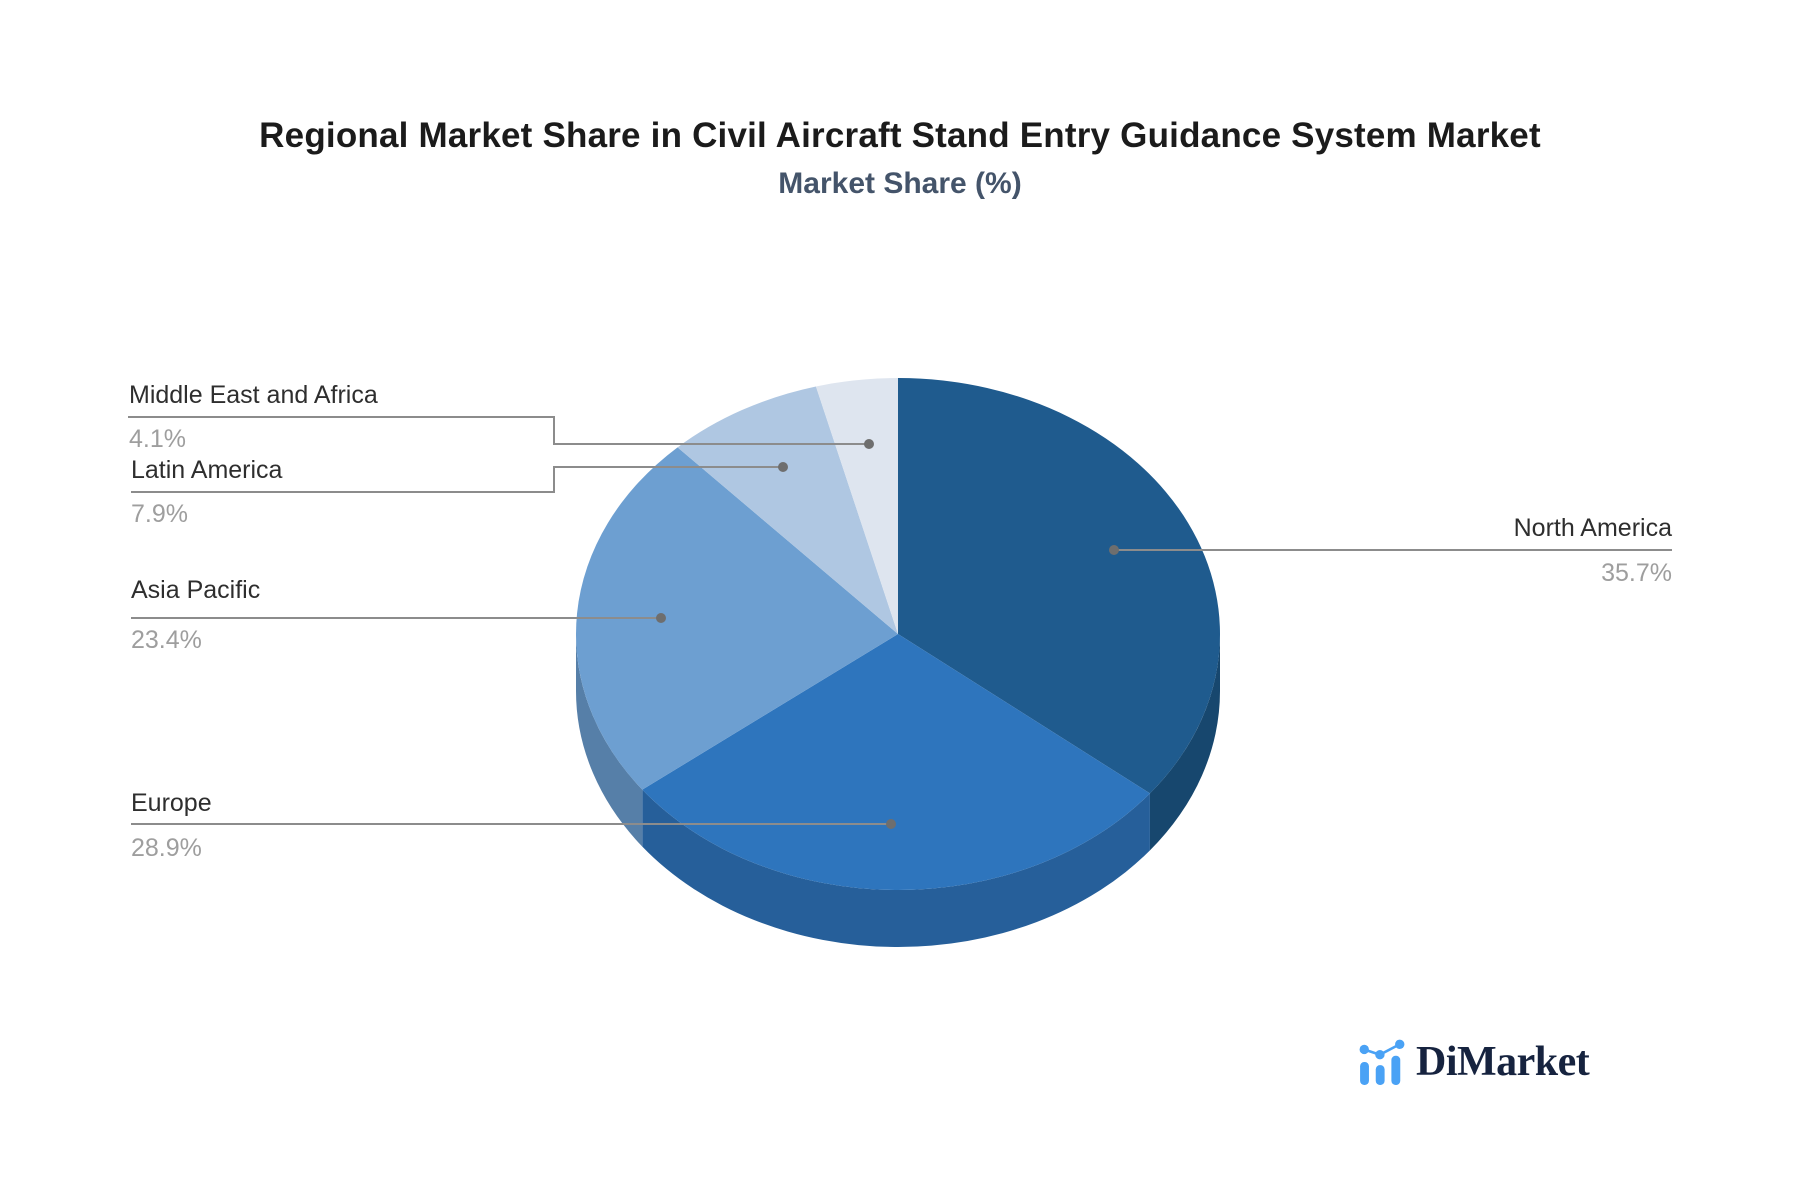  What do you see at coordinates (1636, 573) in the screenshot?
I see `callout-value-north-america: 35.7%` at bounding box center [1636, 573].